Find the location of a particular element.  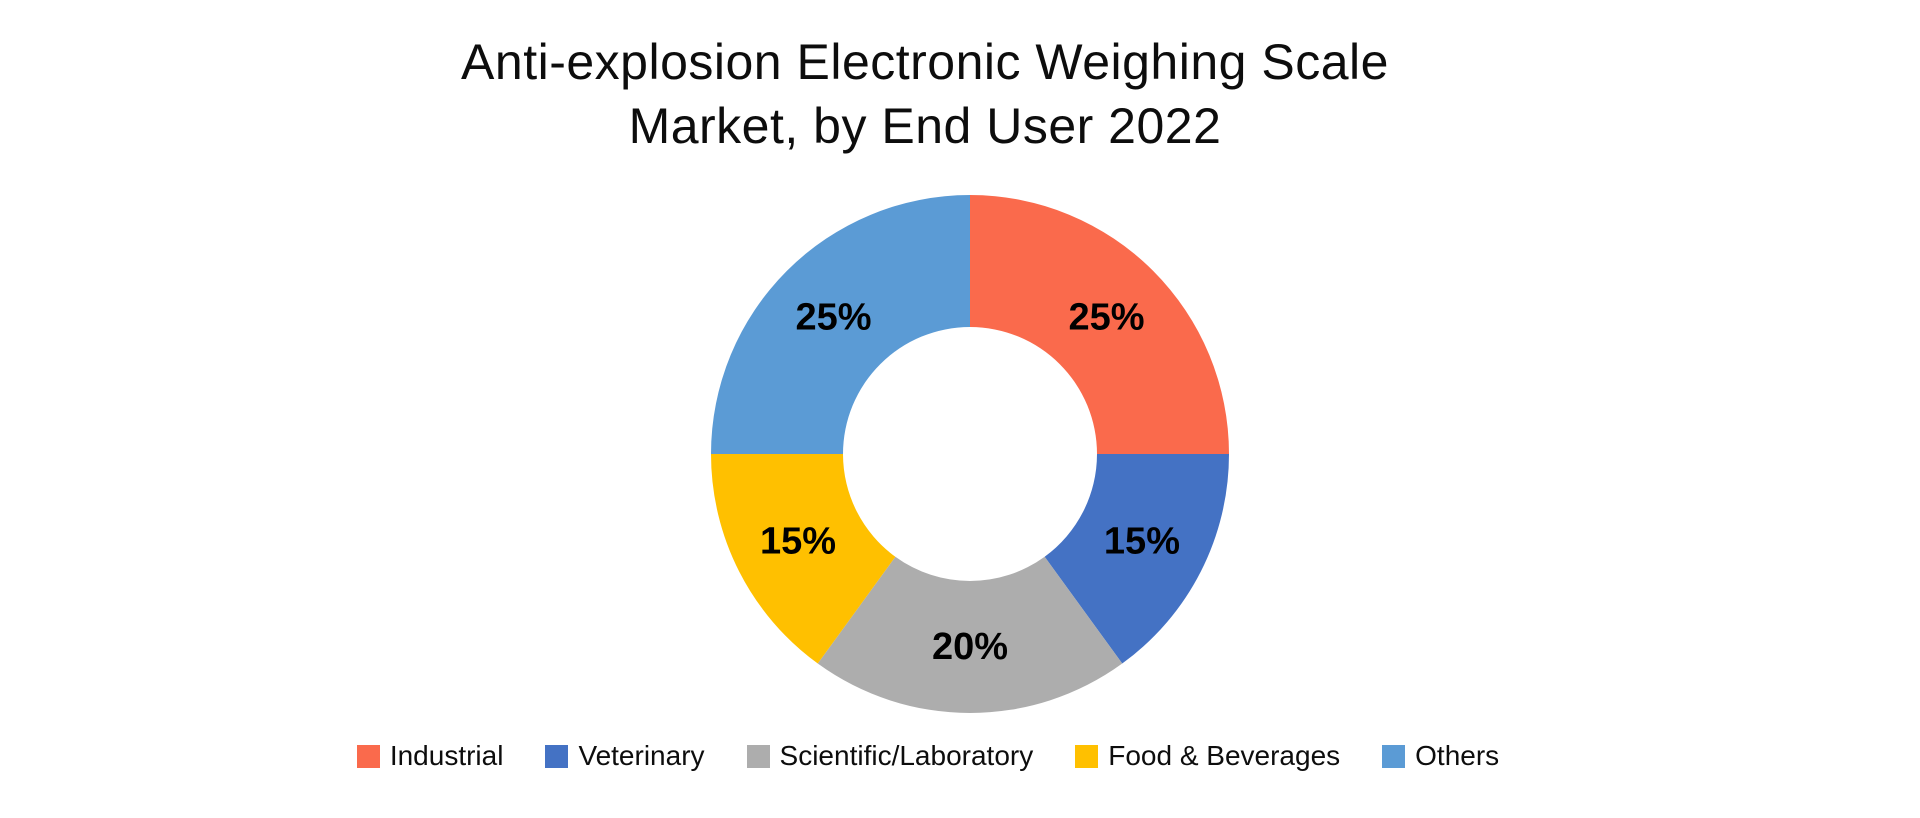

donut-slice-scientific-laboratory is located at coordinates (970, 634).